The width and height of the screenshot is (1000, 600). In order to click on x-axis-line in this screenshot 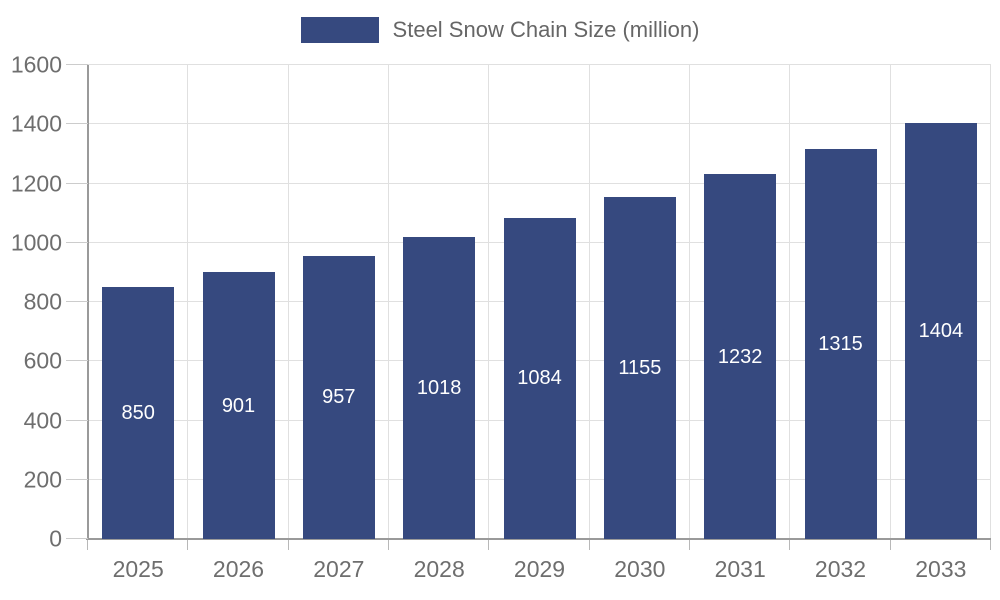, I will do `click(538, 539)`.